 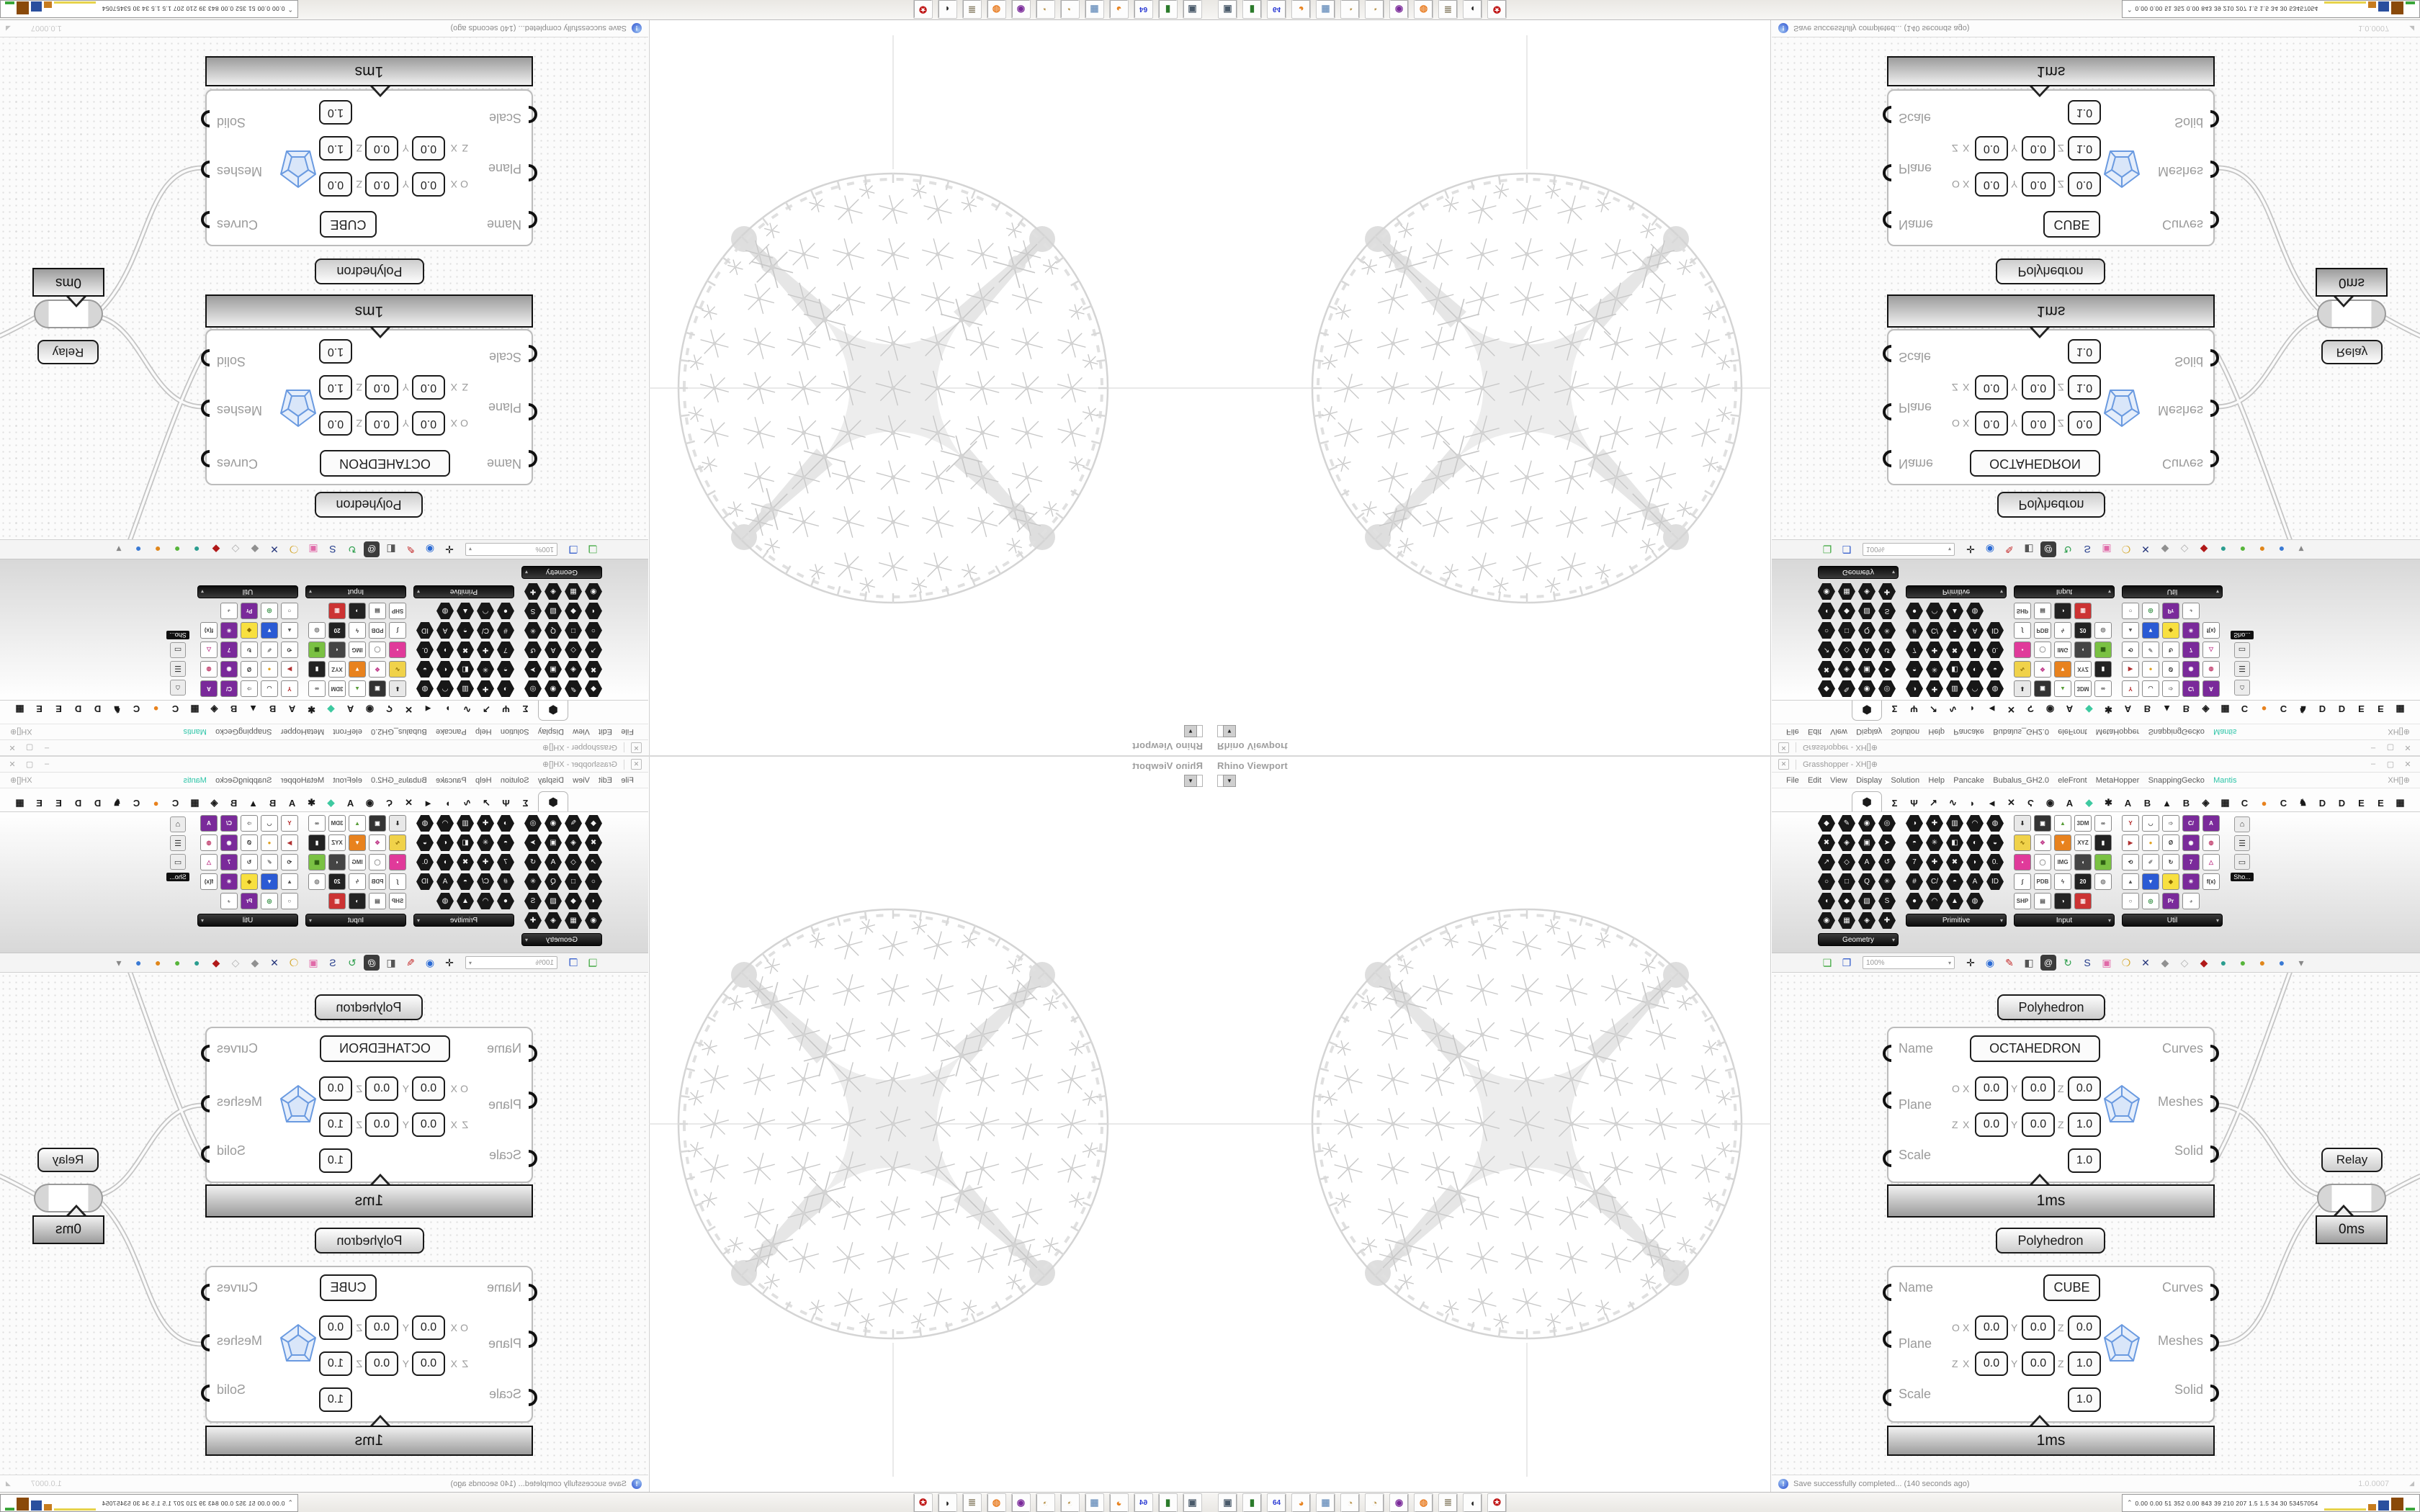 I want to click on menu-item-elefront: eleFront, so click(x=2072, y=780).